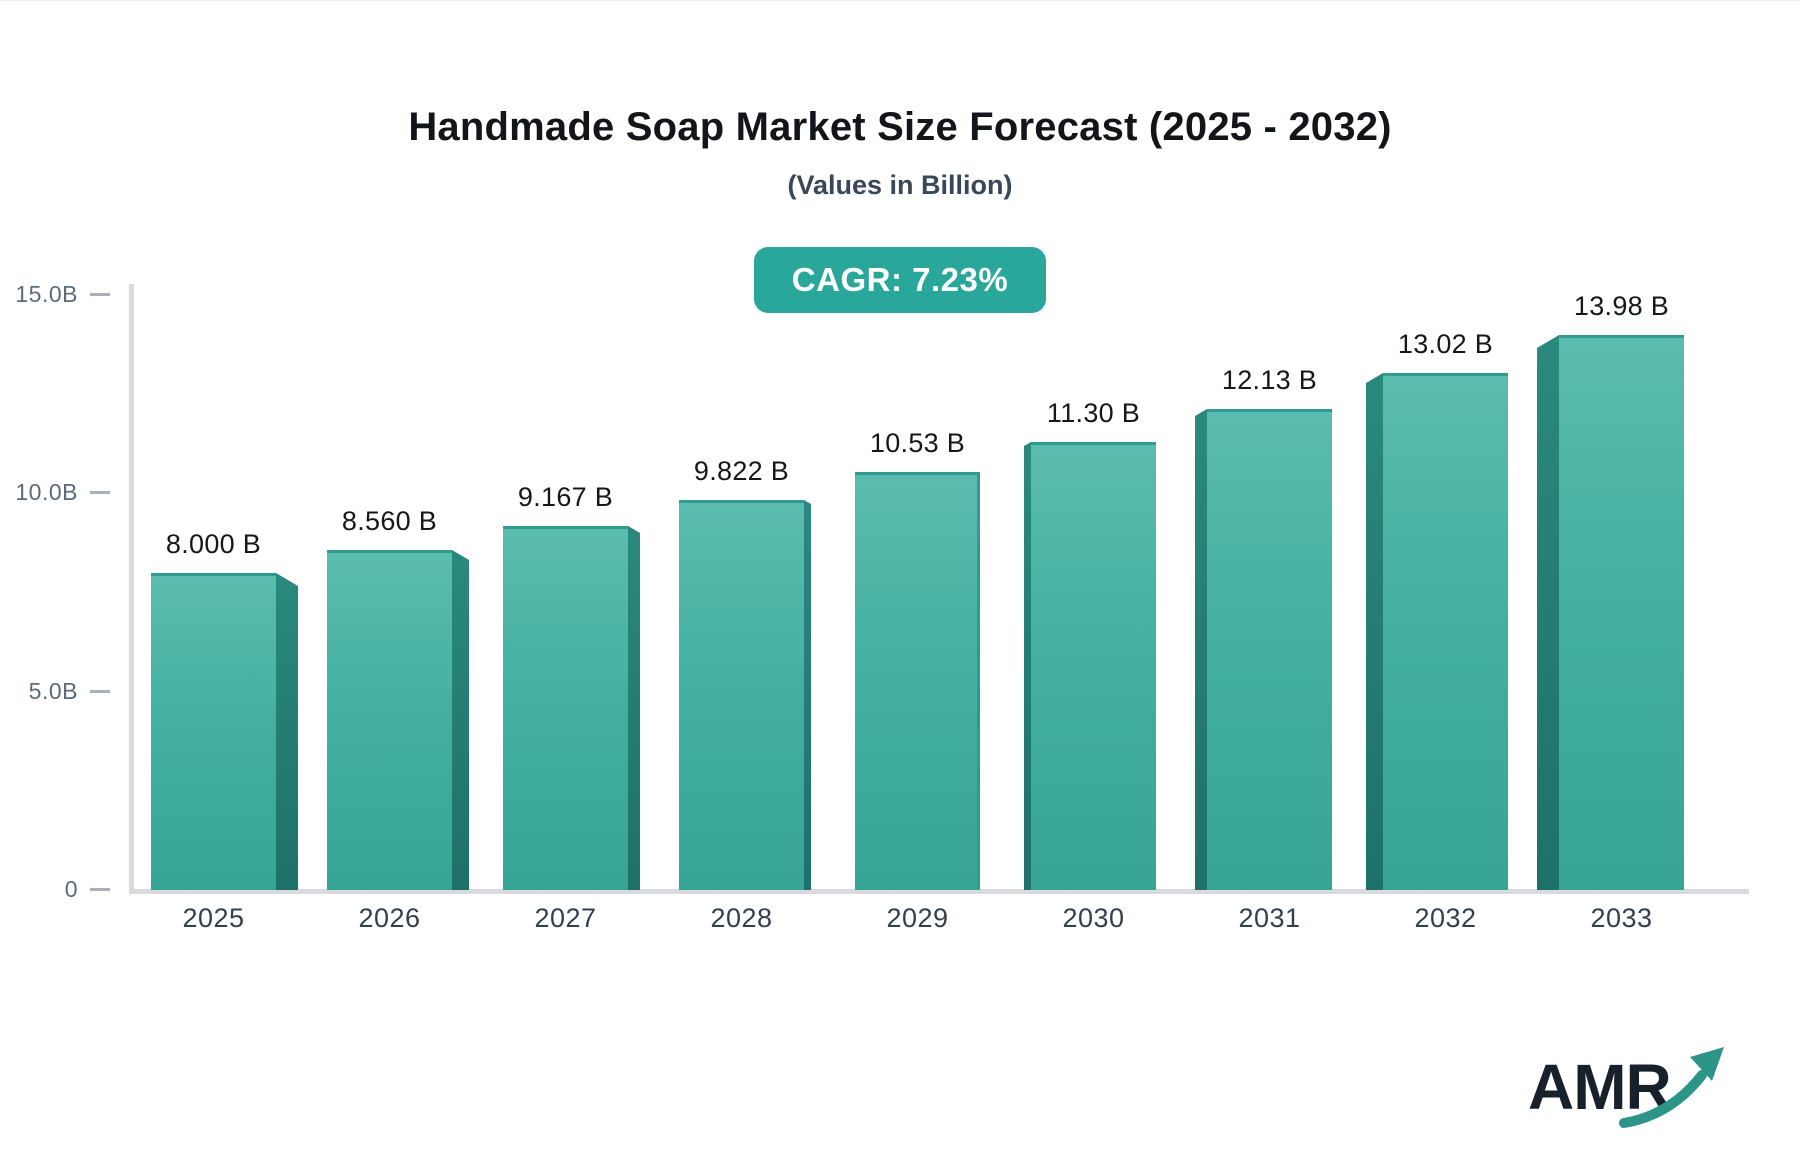 The image size is (1800, 1157). Describe the element at coordinates (939, 891) in the screenshot. I see `x-axis-line` at that location.